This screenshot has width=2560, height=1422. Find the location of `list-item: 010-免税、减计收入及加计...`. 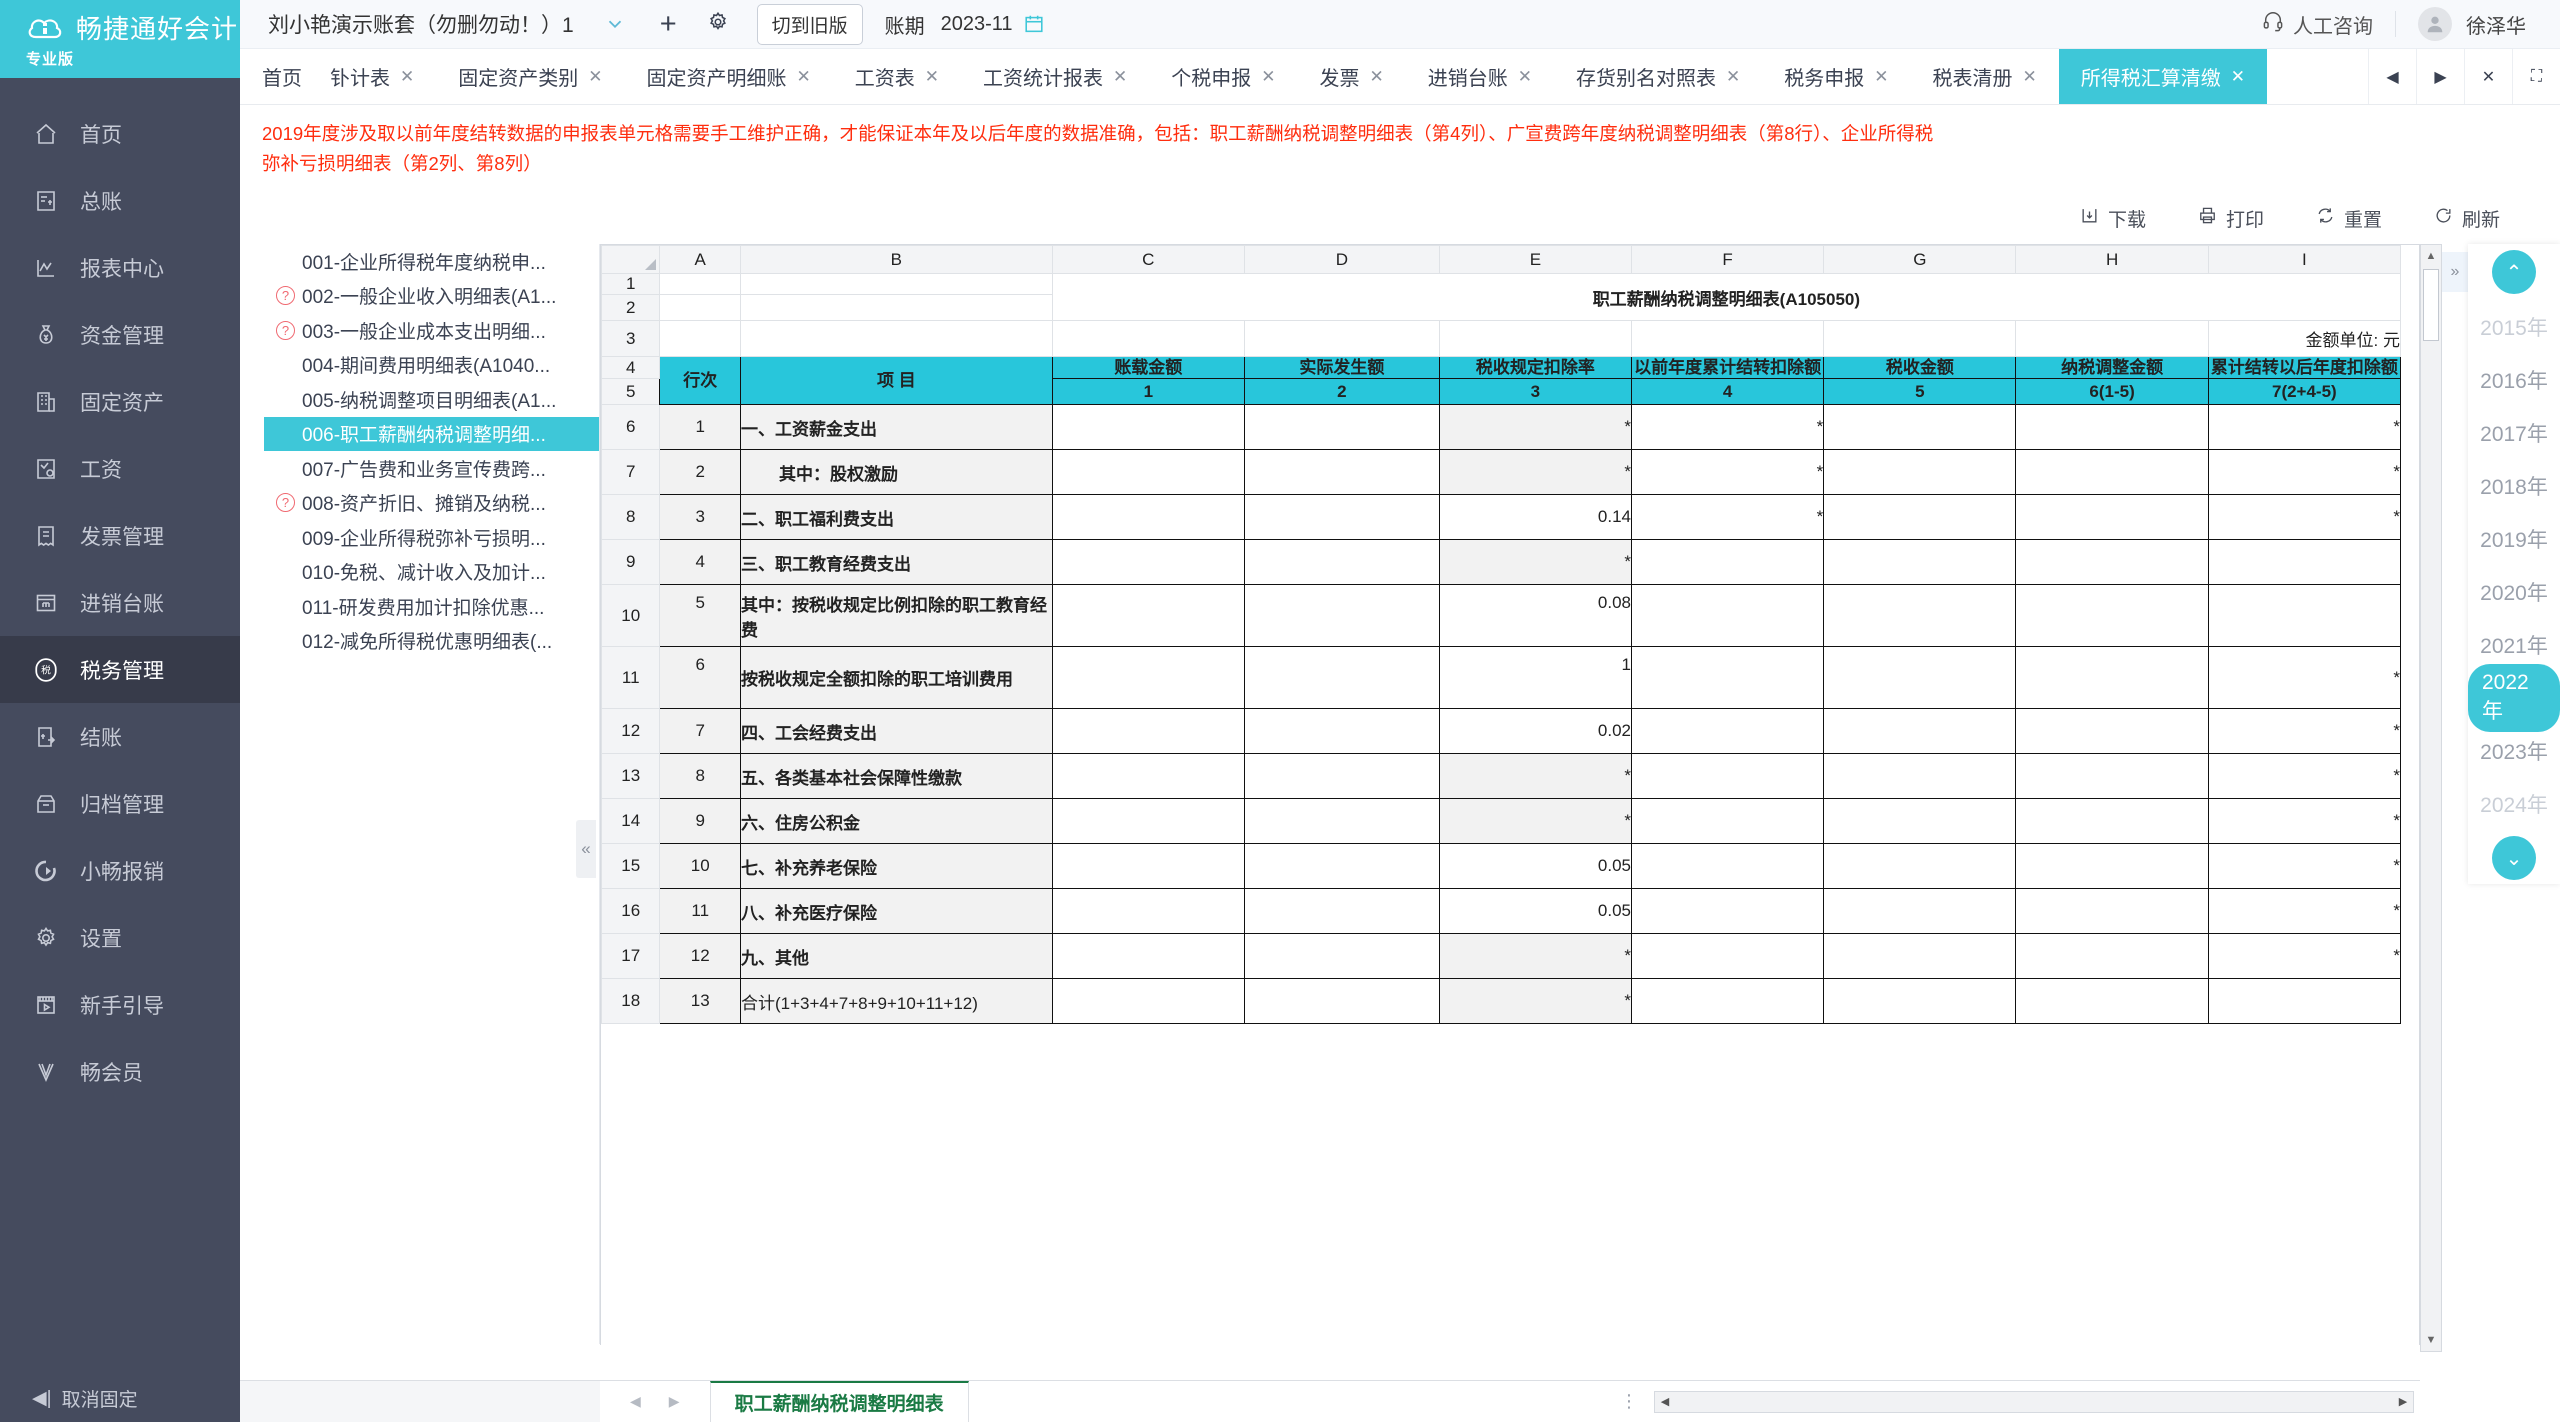

list-item: 010-免税、减计收入及加计... is located at coordinates (431, 572).